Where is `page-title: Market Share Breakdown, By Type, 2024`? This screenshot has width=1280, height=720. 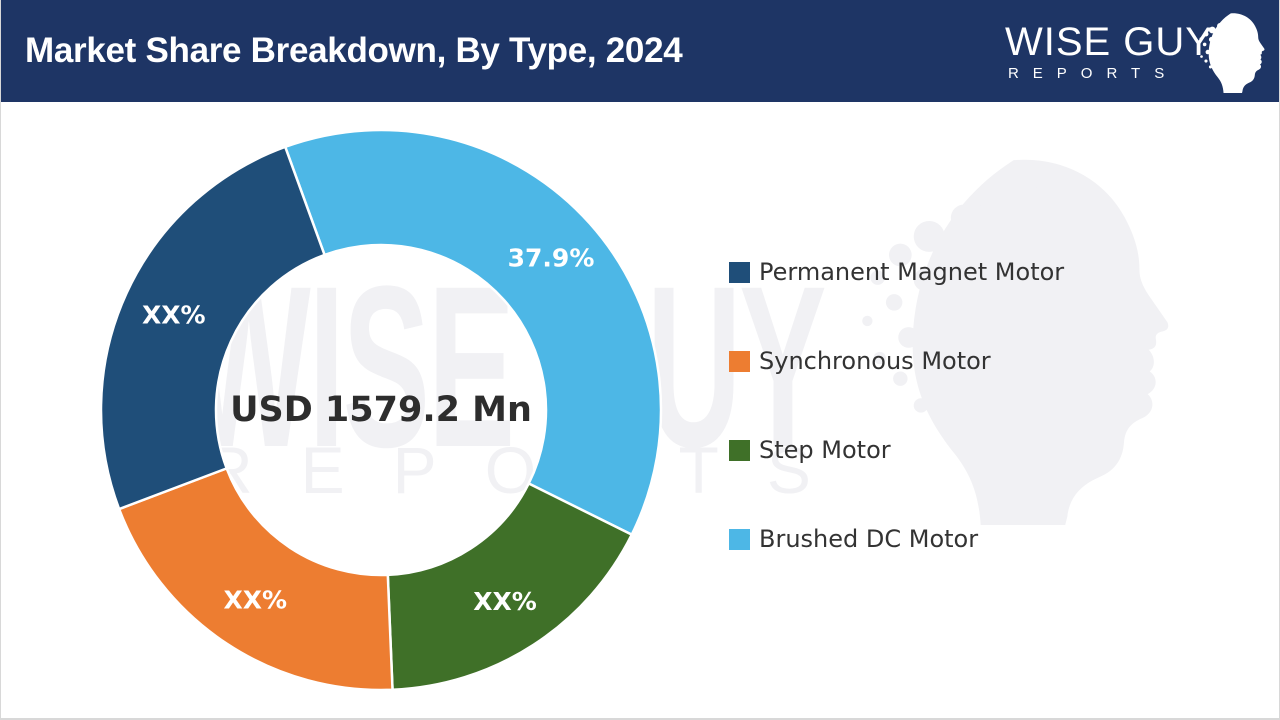
page-title: Market Share Breakdown, By Type, 2024 is located at coordinates (354, 50).